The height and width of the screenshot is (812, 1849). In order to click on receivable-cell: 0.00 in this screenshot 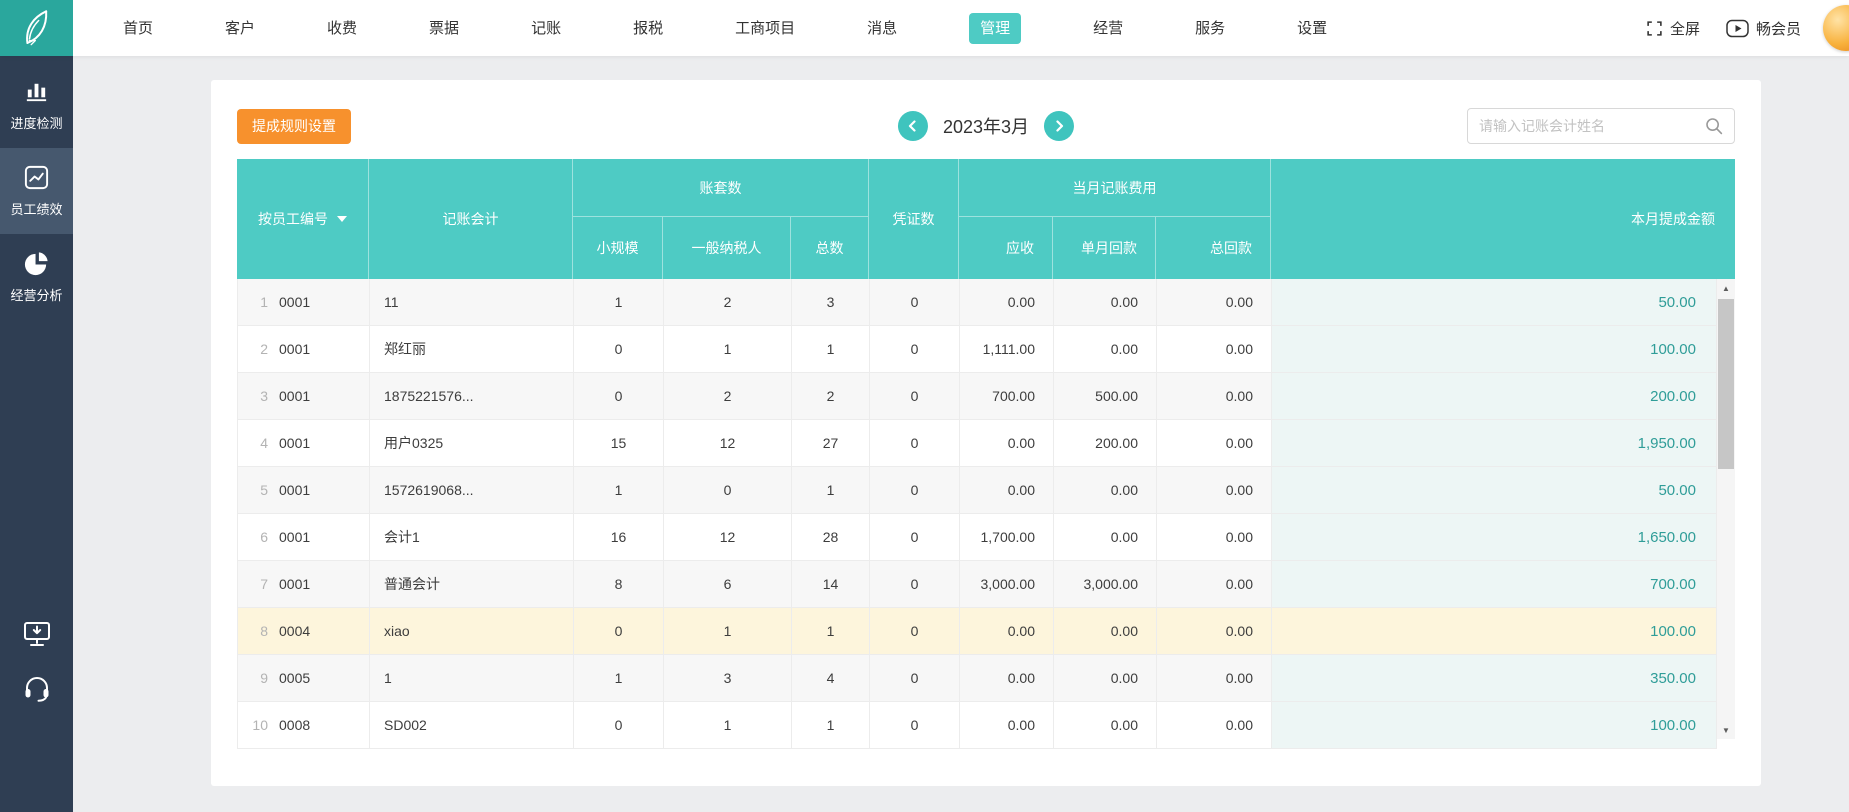, I will do `click(1007, 631)`.